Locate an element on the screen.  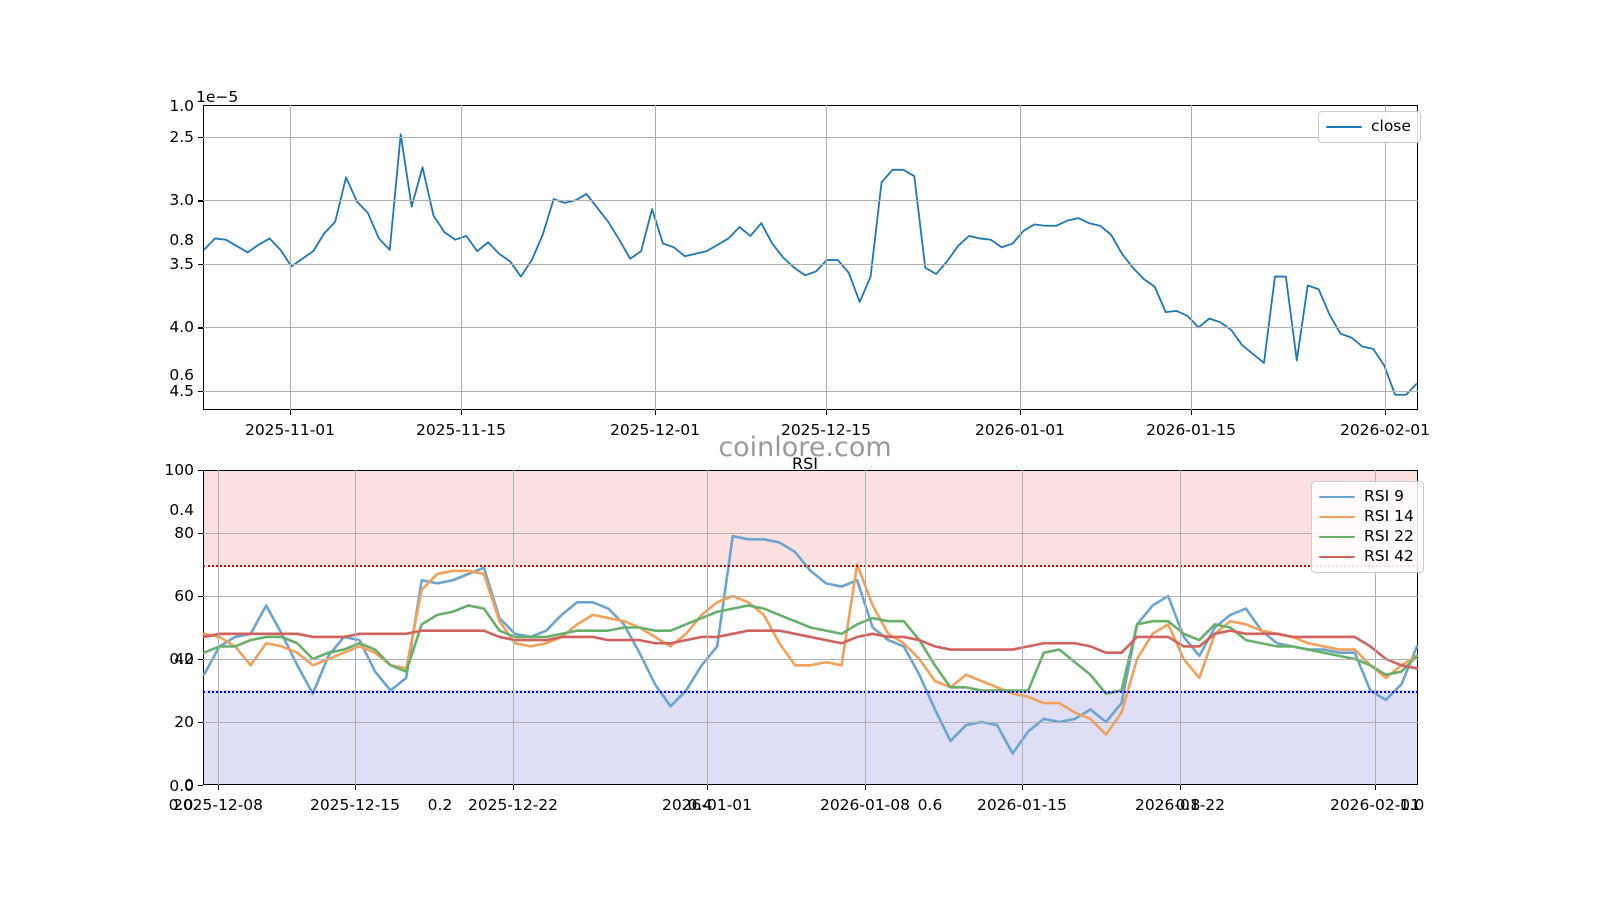
rsi-legend-row: RSI 14 is located at coordinates (1366, 517).